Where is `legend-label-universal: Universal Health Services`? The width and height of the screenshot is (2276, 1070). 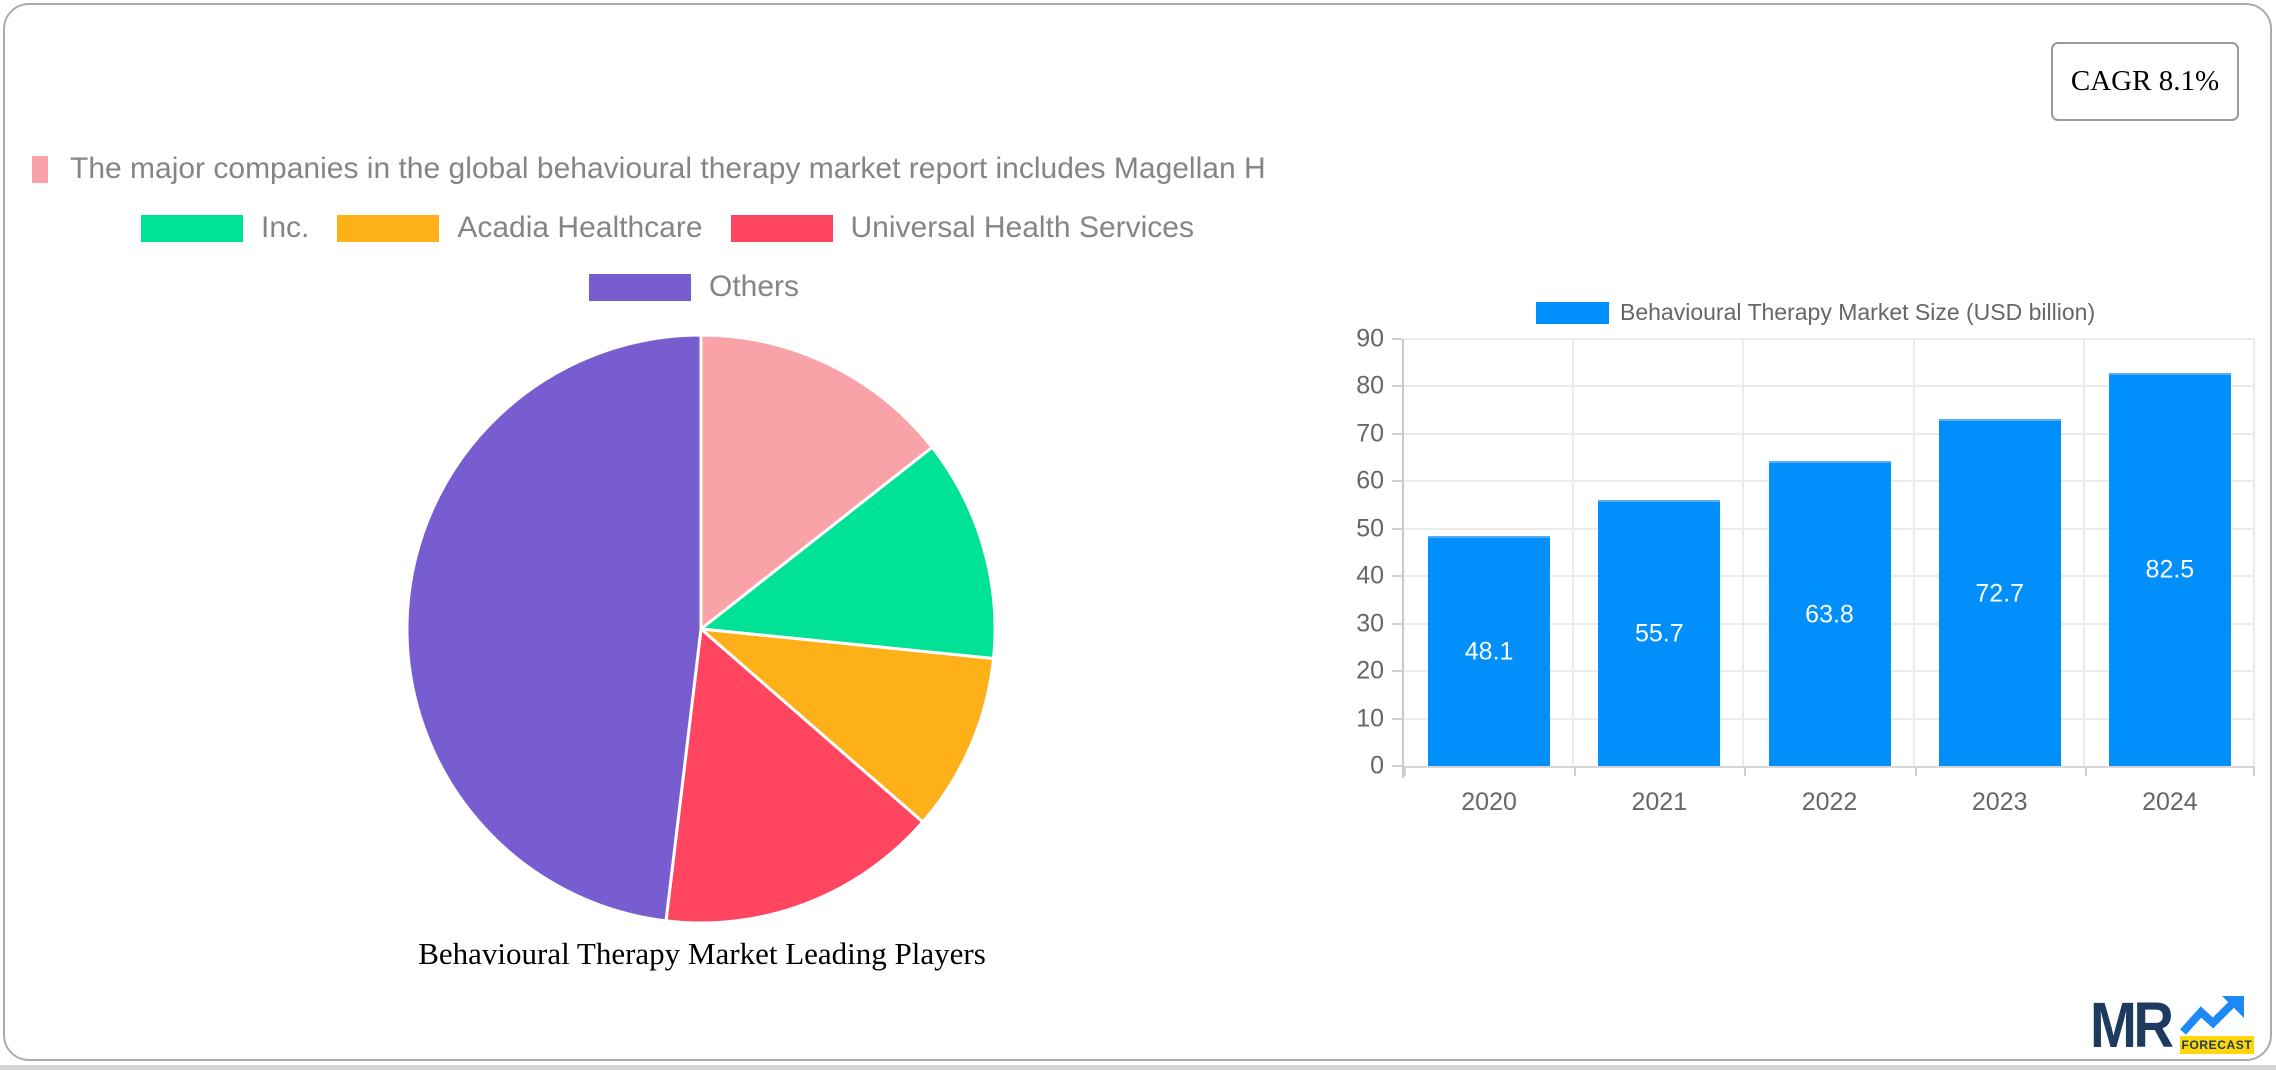
legend-label-universal: Universal Health Services is located at coordinates (1022, 227).